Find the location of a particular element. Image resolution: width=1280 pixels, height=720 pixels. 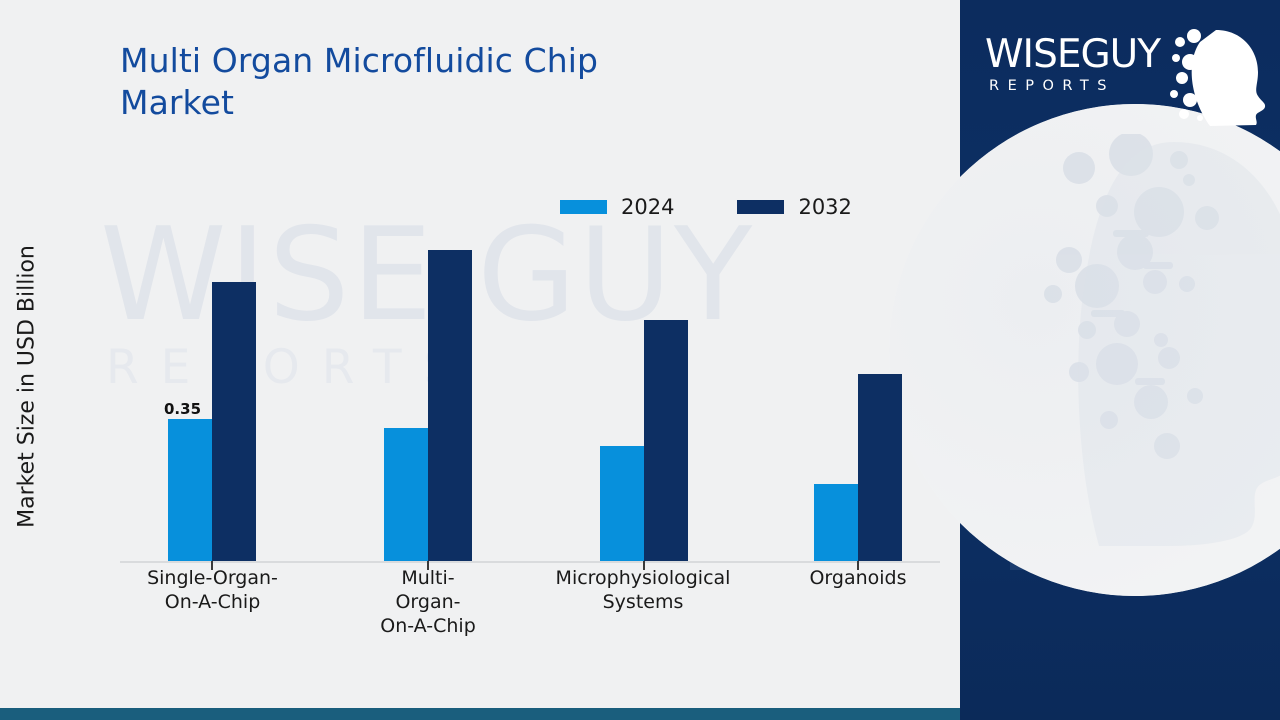

legend-item-2024: 2024 is located at coordinates (617, 206).